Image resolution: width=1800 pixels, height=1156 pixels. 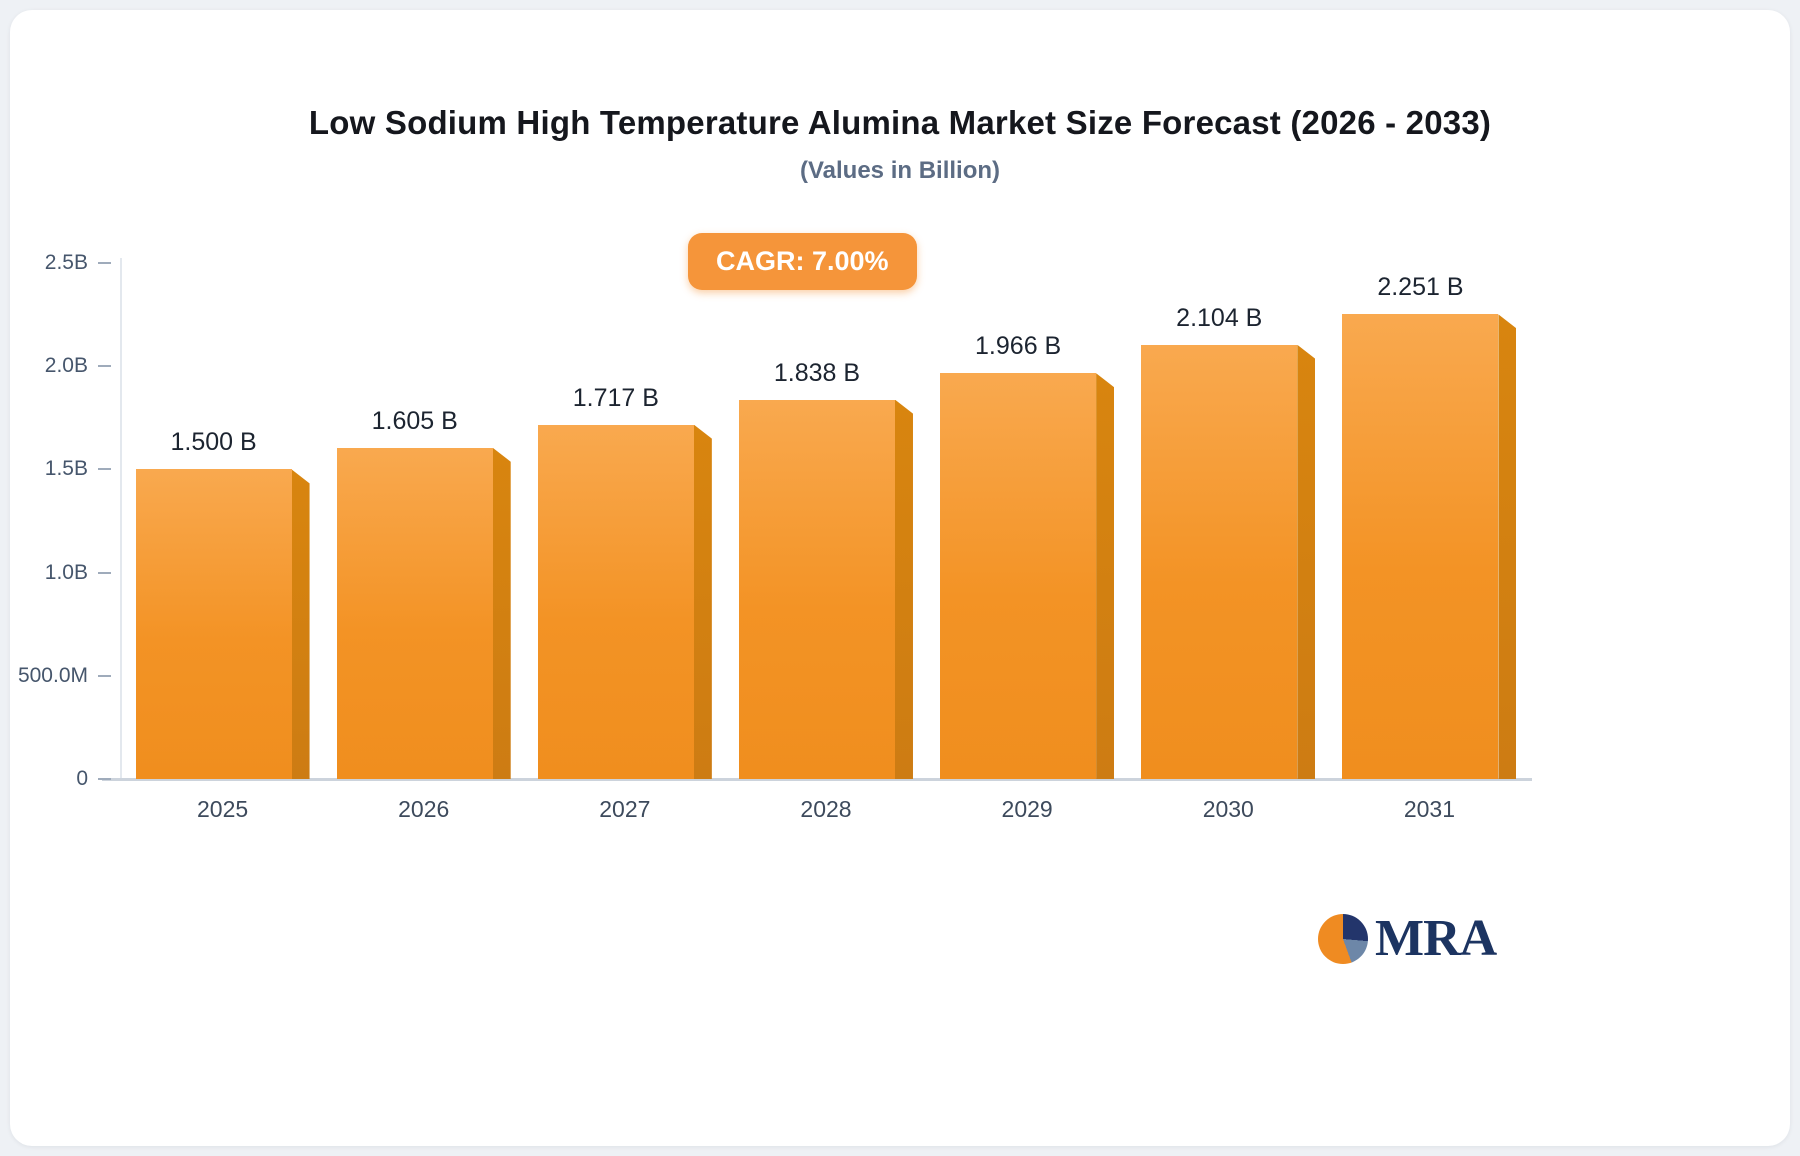 I want to click on bar-2030, so click(x=1228, y=561).